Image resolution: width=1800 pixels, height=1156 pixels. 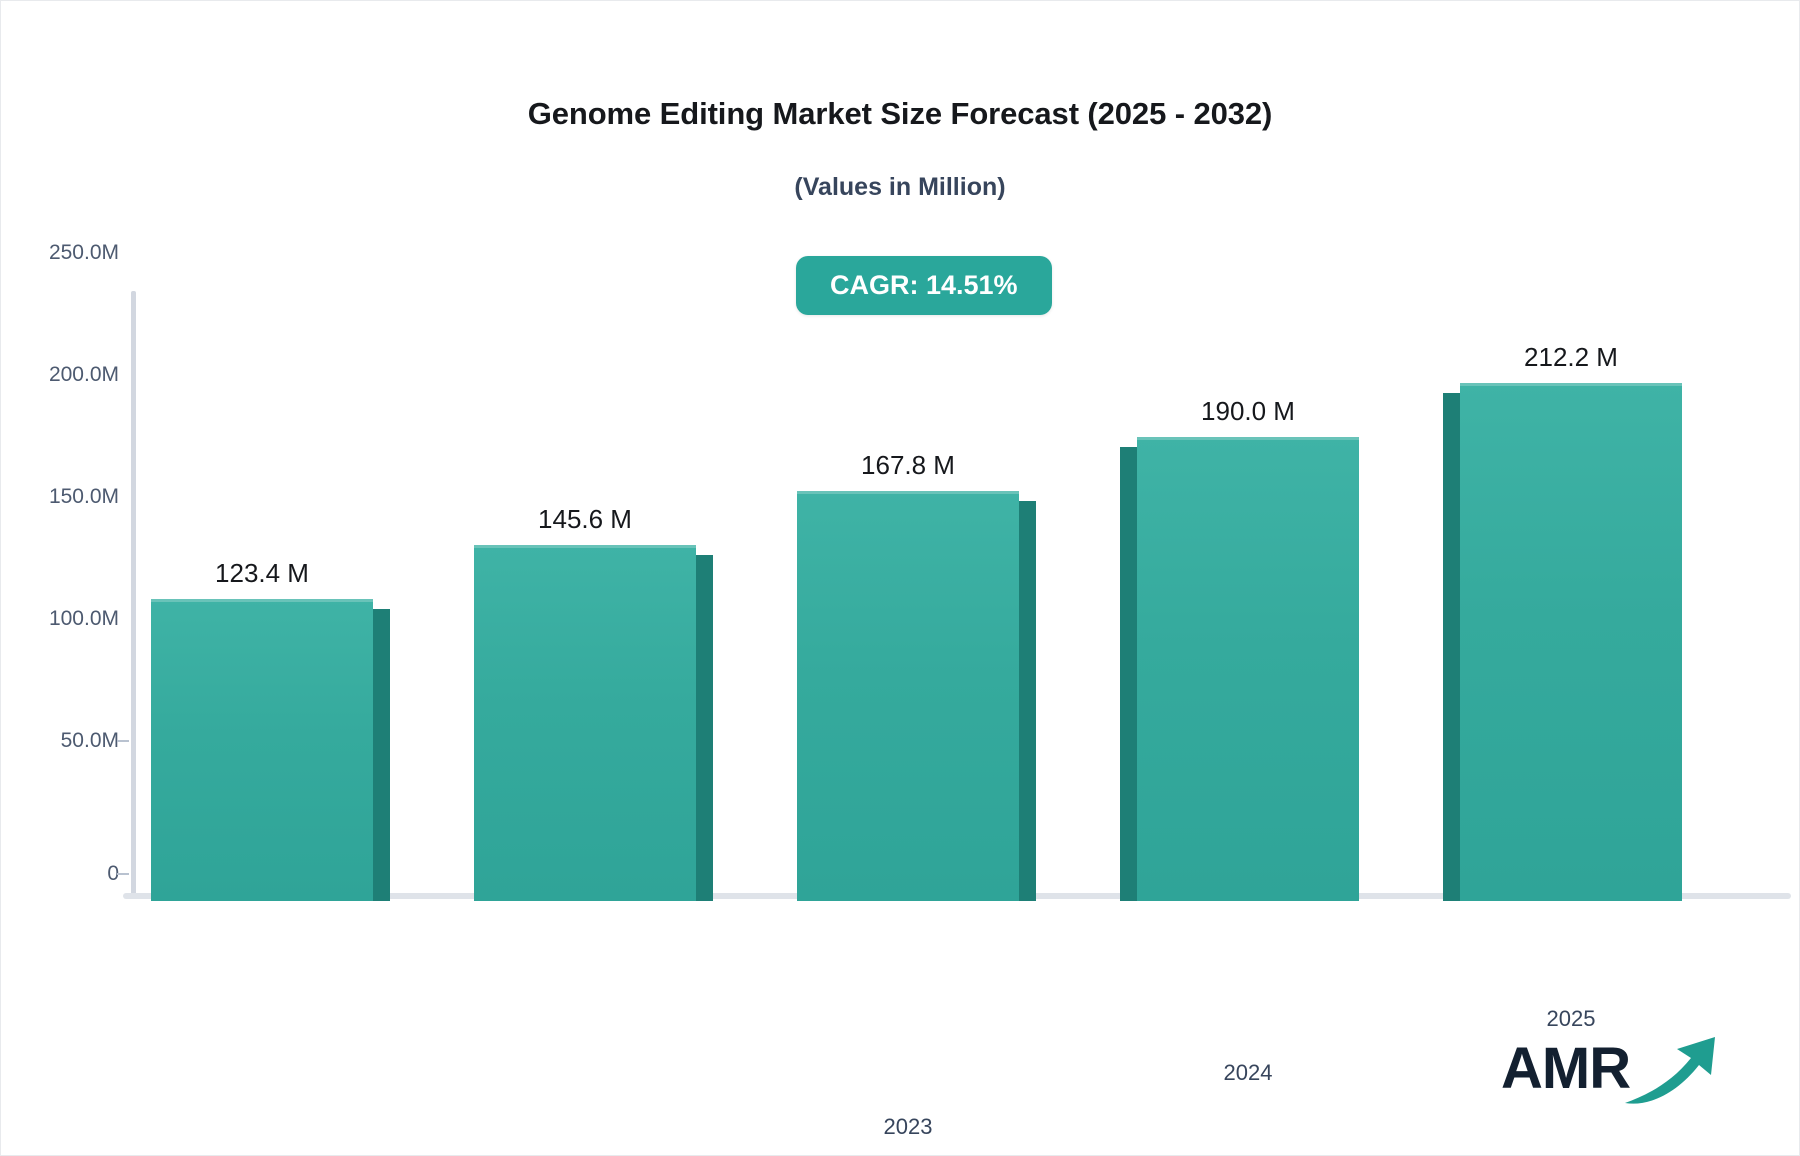 What do you see at coordinates (924, 285) in the screenshot?
I see `cagr-badge: CAGR: 14.51%` at bounding box center [924, 285].